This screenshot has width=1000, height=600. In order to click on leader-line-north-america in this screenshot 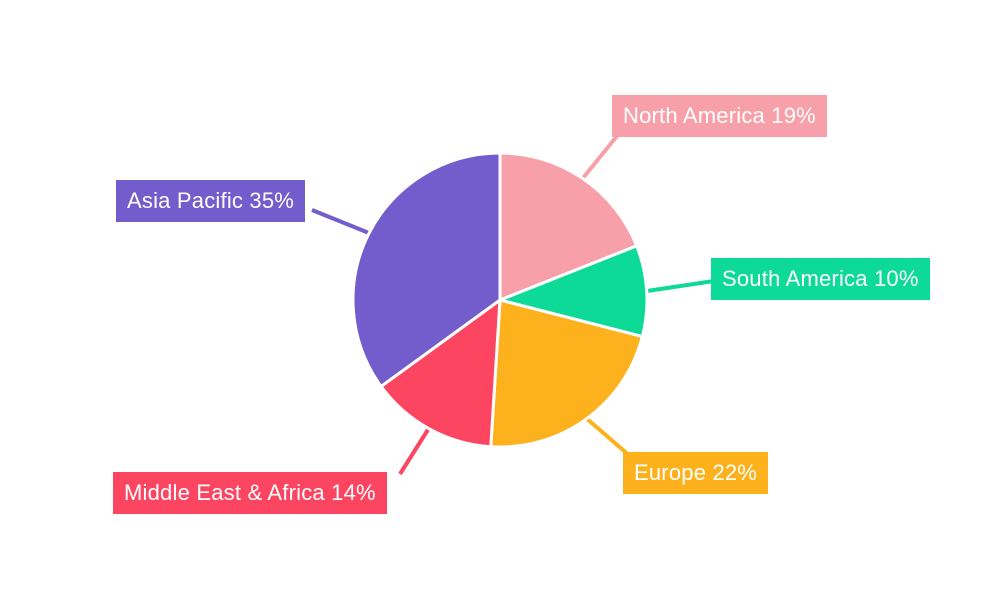, I will do `click(600, 157)`.